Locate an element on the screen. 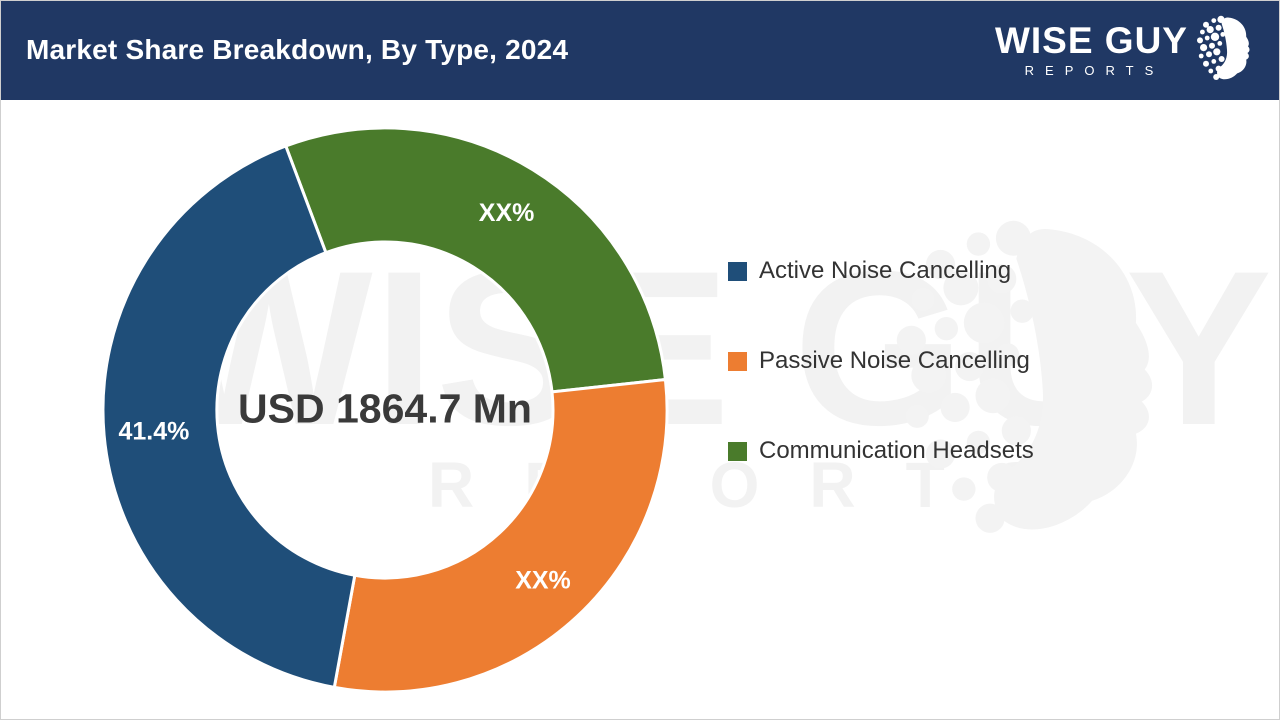  page-title: Market Share Breakdown, By Type, 2024 is located at coordinates (297, 49).